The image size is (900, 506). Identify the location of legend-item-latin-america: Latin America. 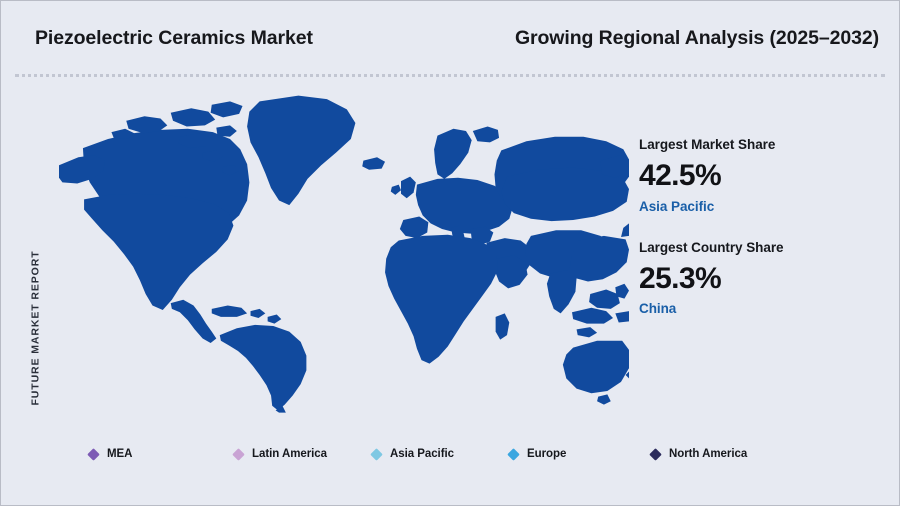
(279, 454).